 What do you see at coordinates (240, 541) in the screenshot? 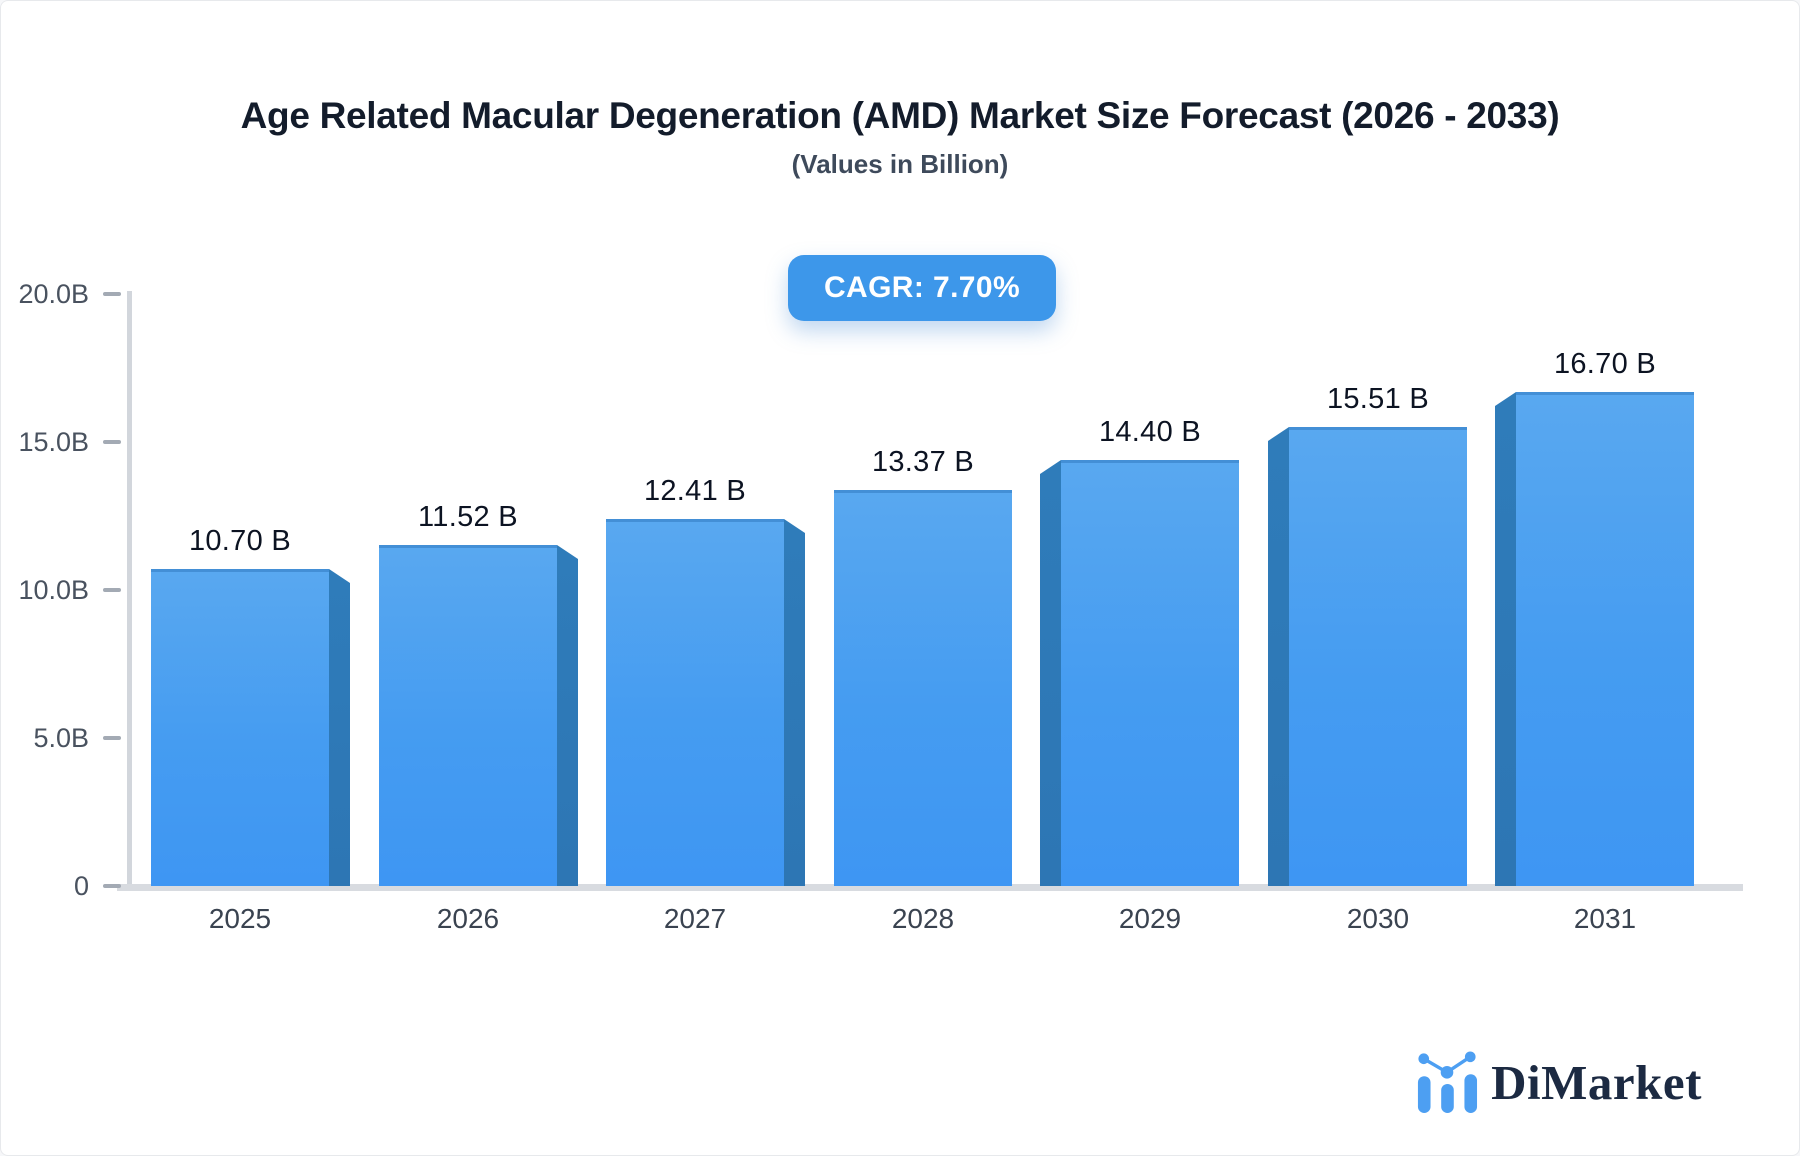
I see `bar-value-label-2025: 10.70 B` at bounding box center [240, 541].